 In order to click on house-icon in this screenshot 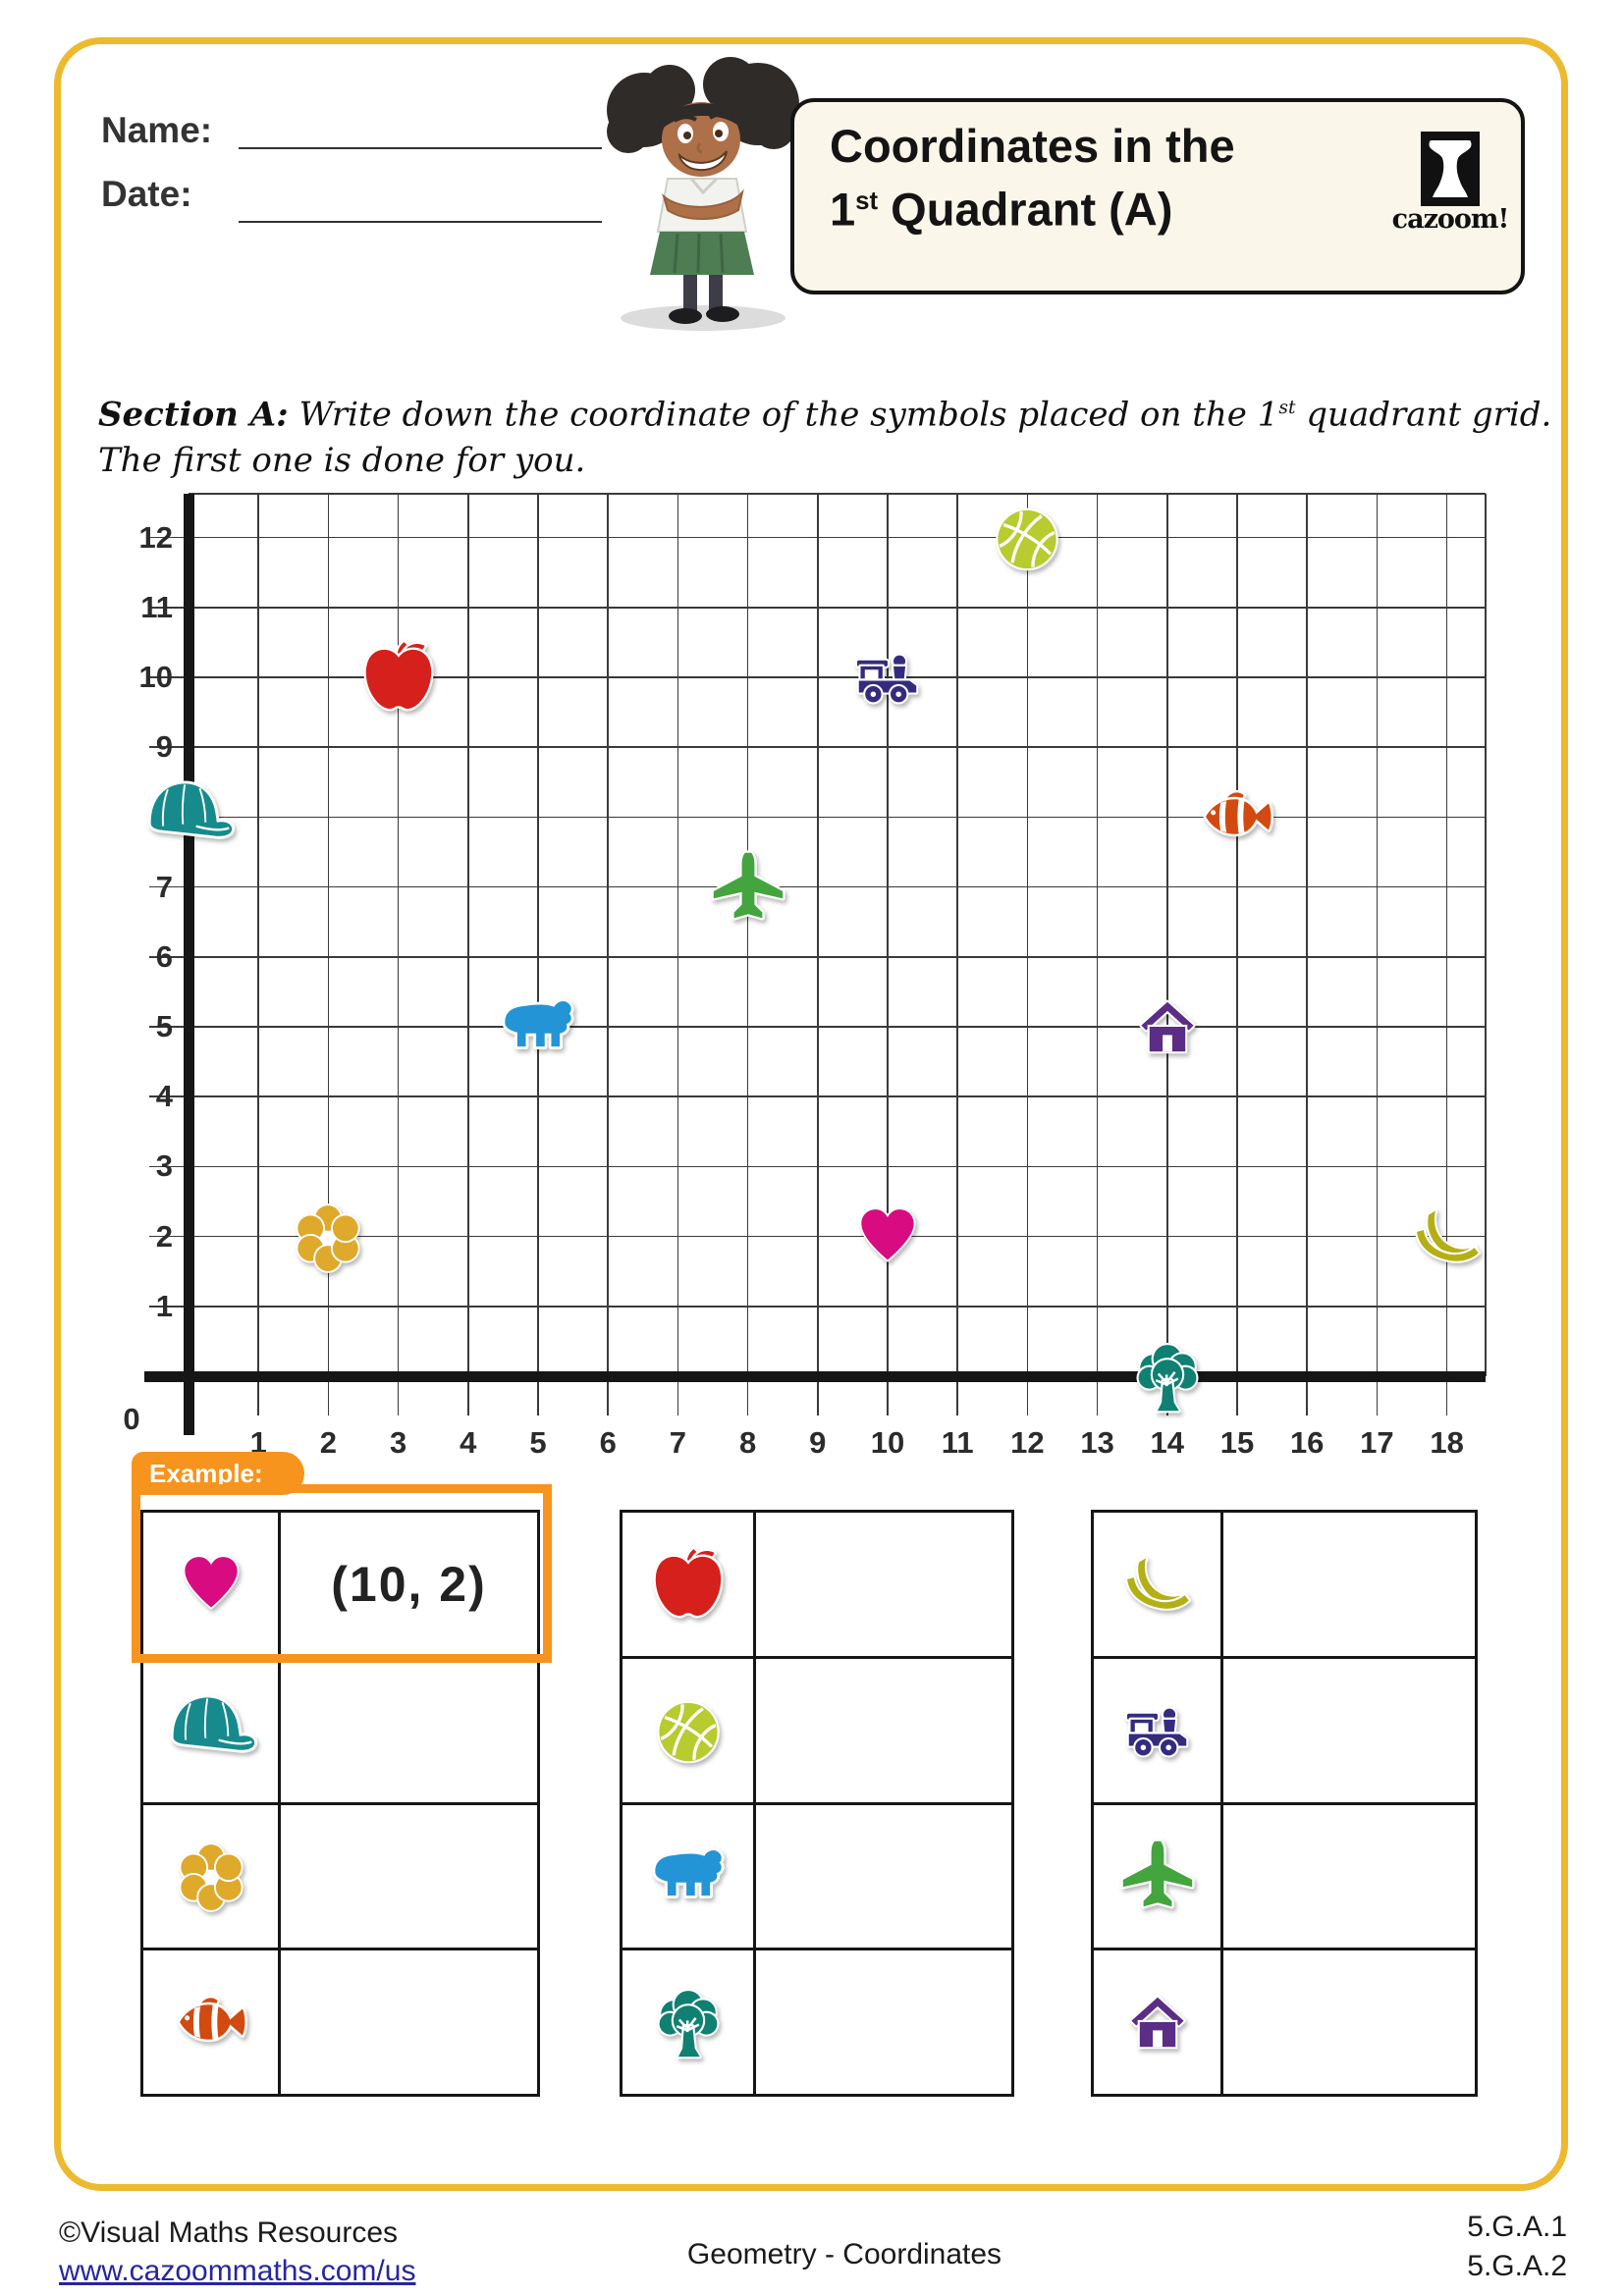, I will do `click(1158, 2022)`.